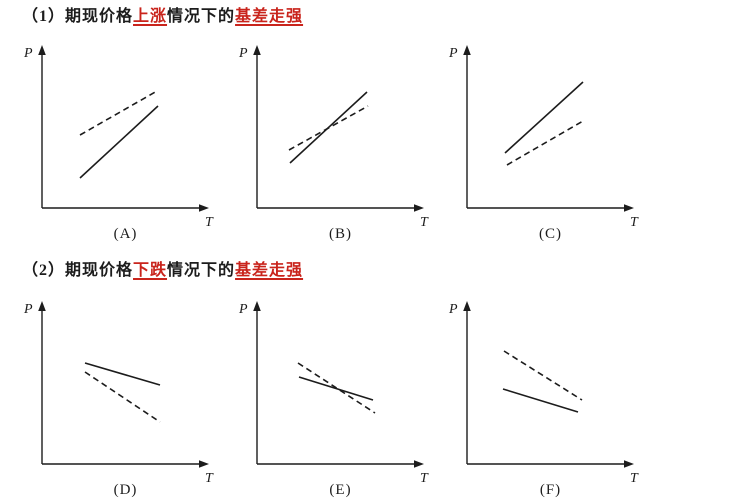 This screenshot has width=748, height=500. What do you see at coordinates (150, 16) in the screenshot?
I see `heading-emphasis-rising: 上涨` at bounding box center [150, 16].